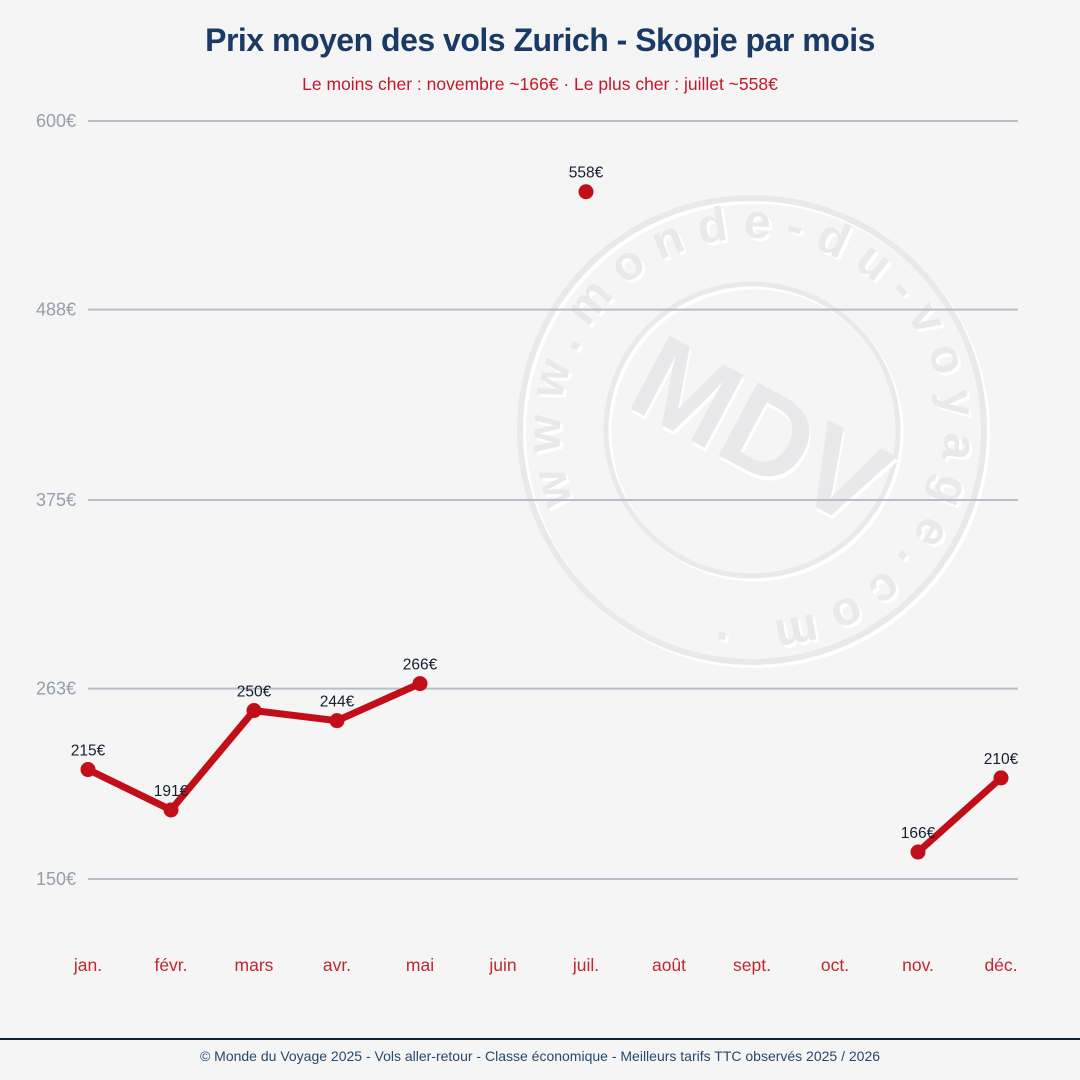 This screenshot has height=1080, width=1080. What do you see at coordinates (835, 965) in the screenshot?
I see `x-axis-month-label: oct.` at bounding box center [835, 965].